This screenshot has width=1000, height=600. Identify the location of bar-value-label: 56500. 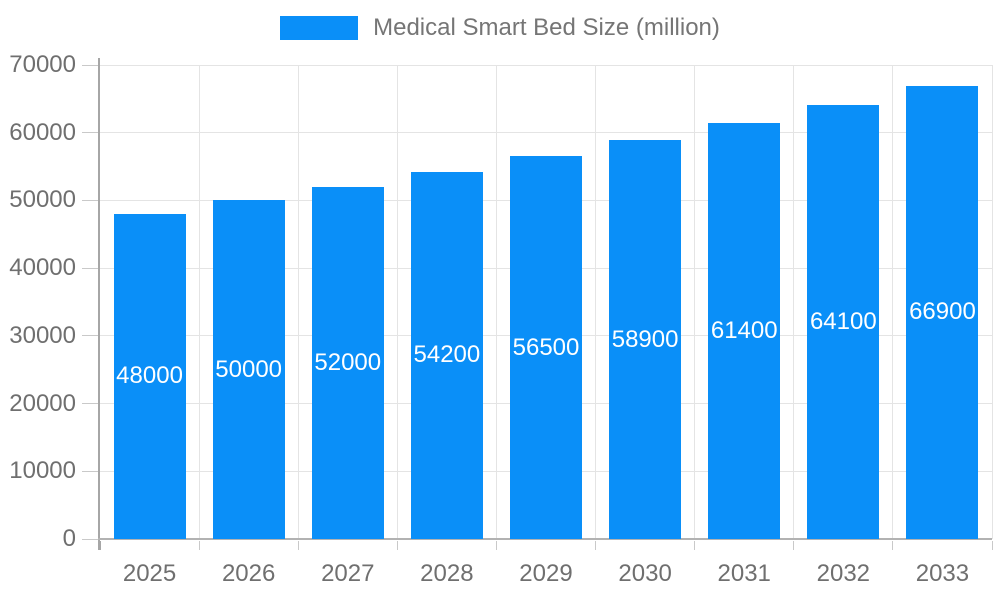
(546, 347).